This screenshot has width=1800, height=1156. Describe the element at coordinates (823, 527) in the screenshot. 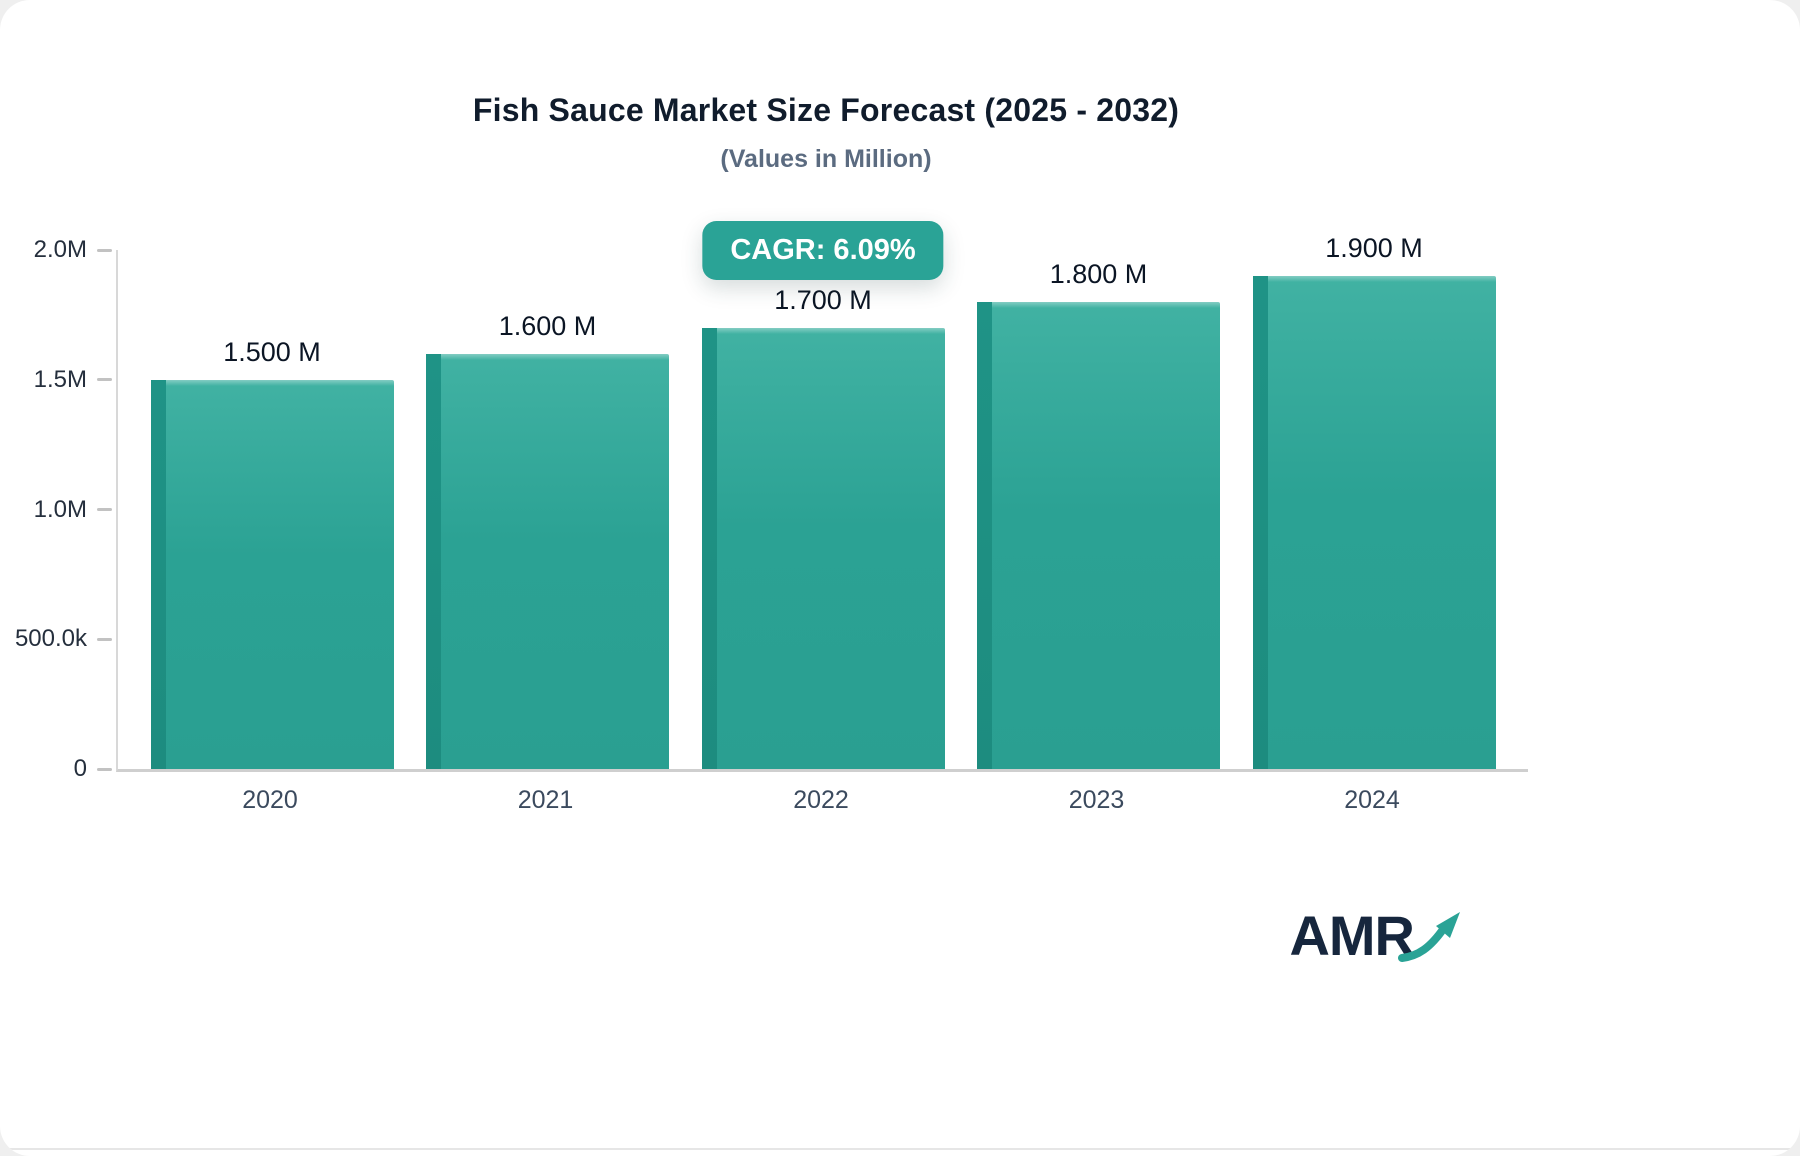

I see `bar-2022: 1.700 M` at that location.